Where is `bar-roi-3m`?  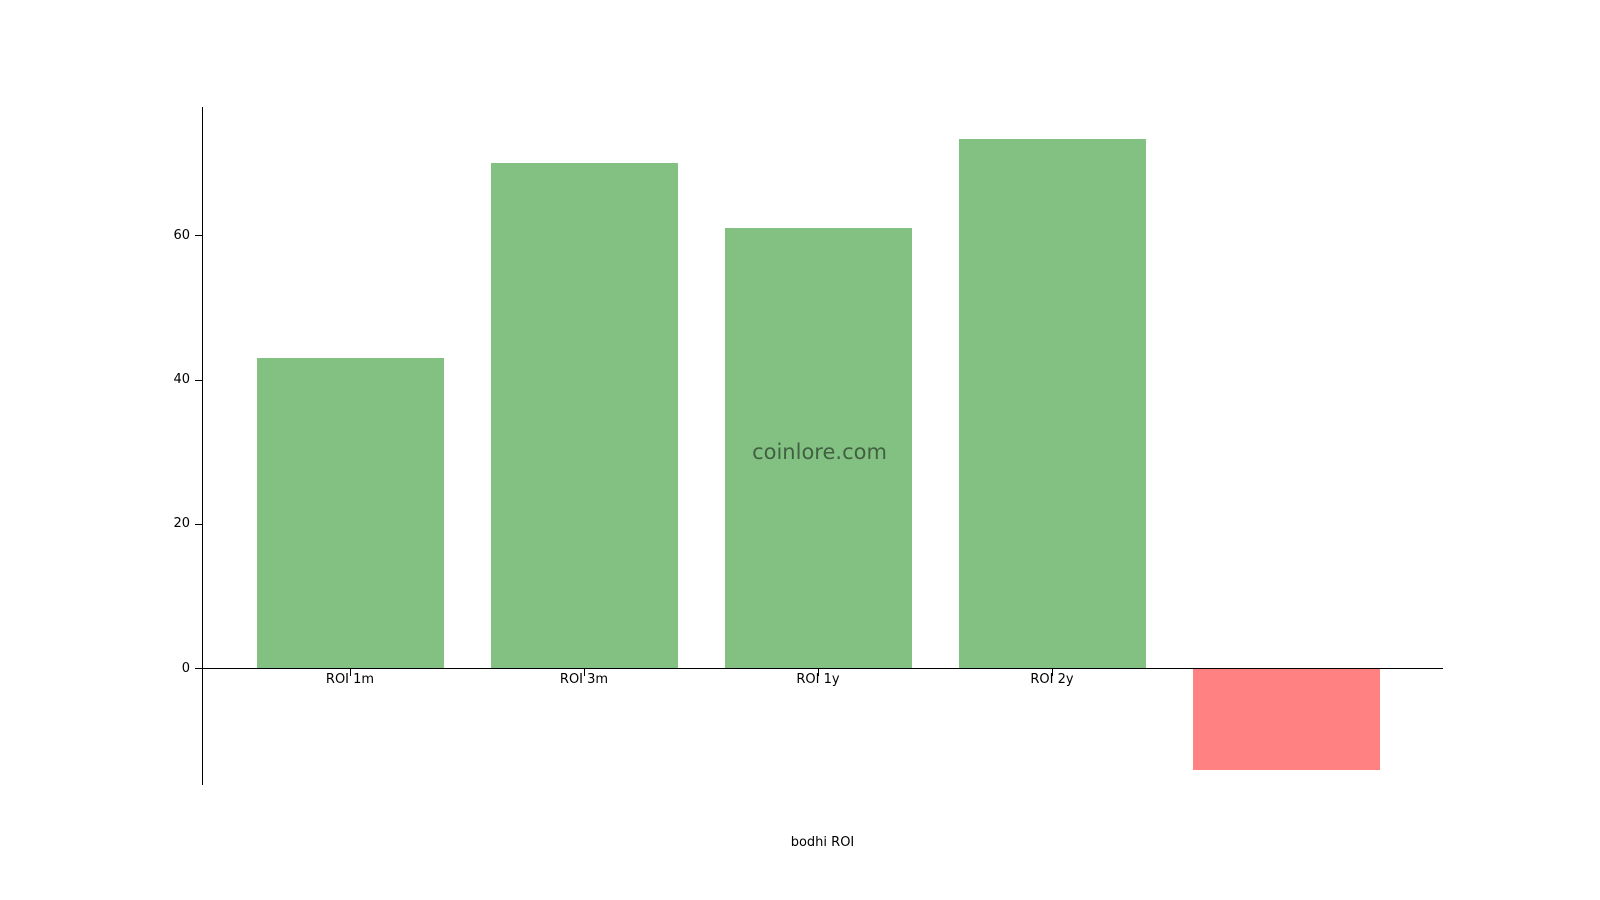 bar-roi-3m is located at coordinates (584, 416).